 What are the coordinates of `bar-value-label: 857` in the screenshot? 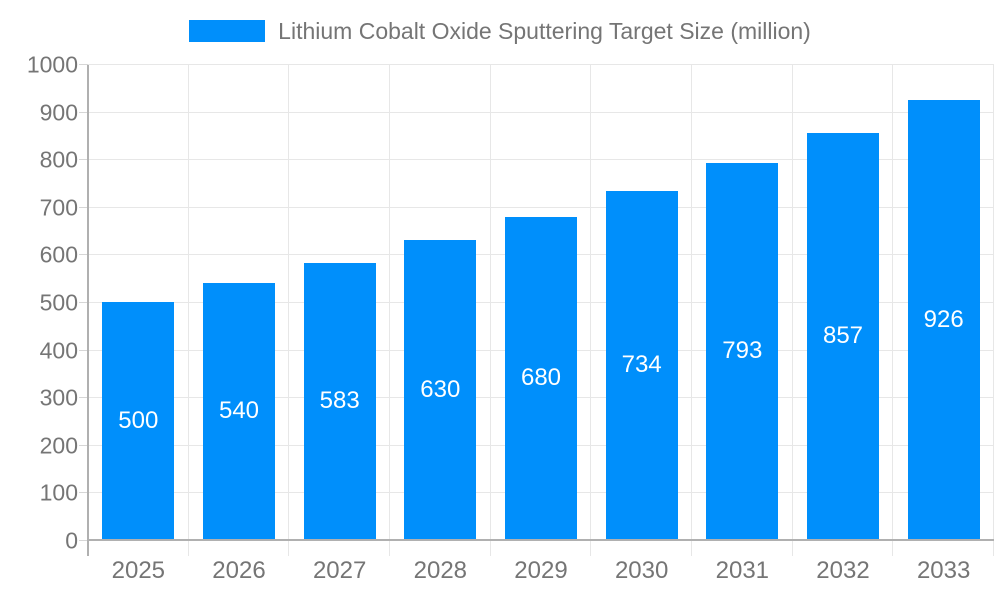 It's located at (843, 335).